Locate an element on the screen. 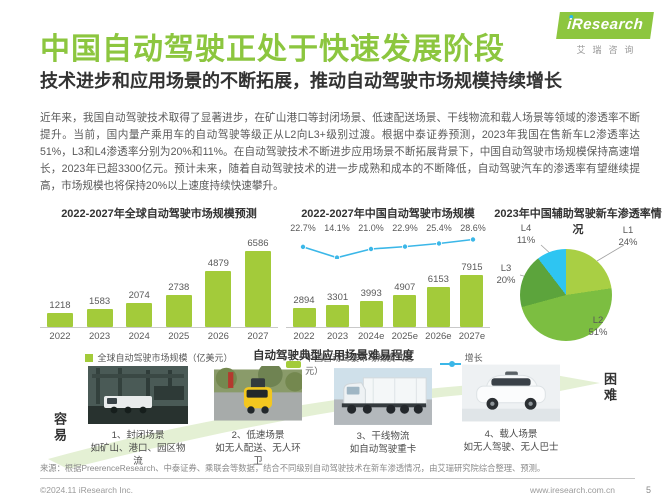 The height and width of the screenshot is (500, 667). scenario-title: 1、封闭场景 is located at coordinates (138, 435).